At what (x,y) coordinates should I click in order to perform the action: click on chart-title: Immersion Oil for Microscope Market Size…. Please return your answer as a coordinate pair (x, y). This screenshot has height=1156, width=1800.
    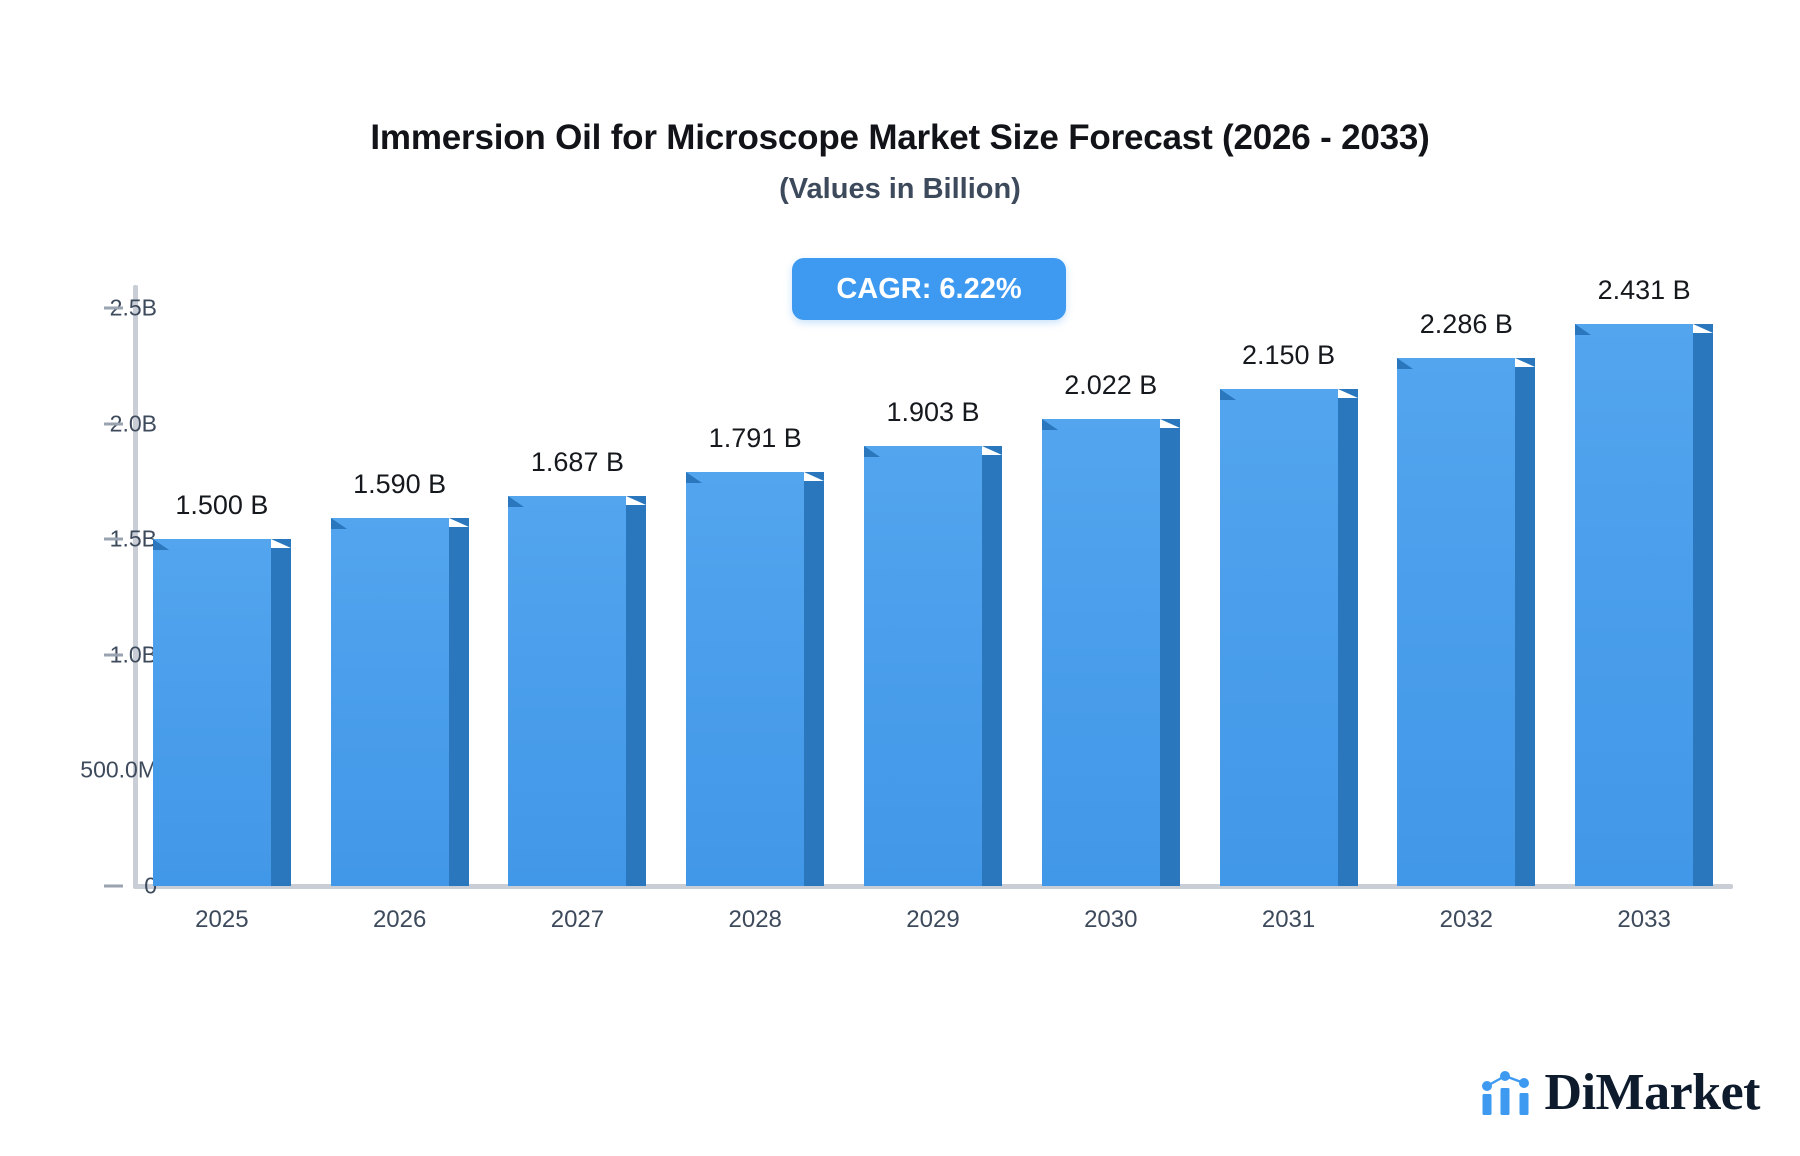
    Looking at the image, I should click on (900, 137).